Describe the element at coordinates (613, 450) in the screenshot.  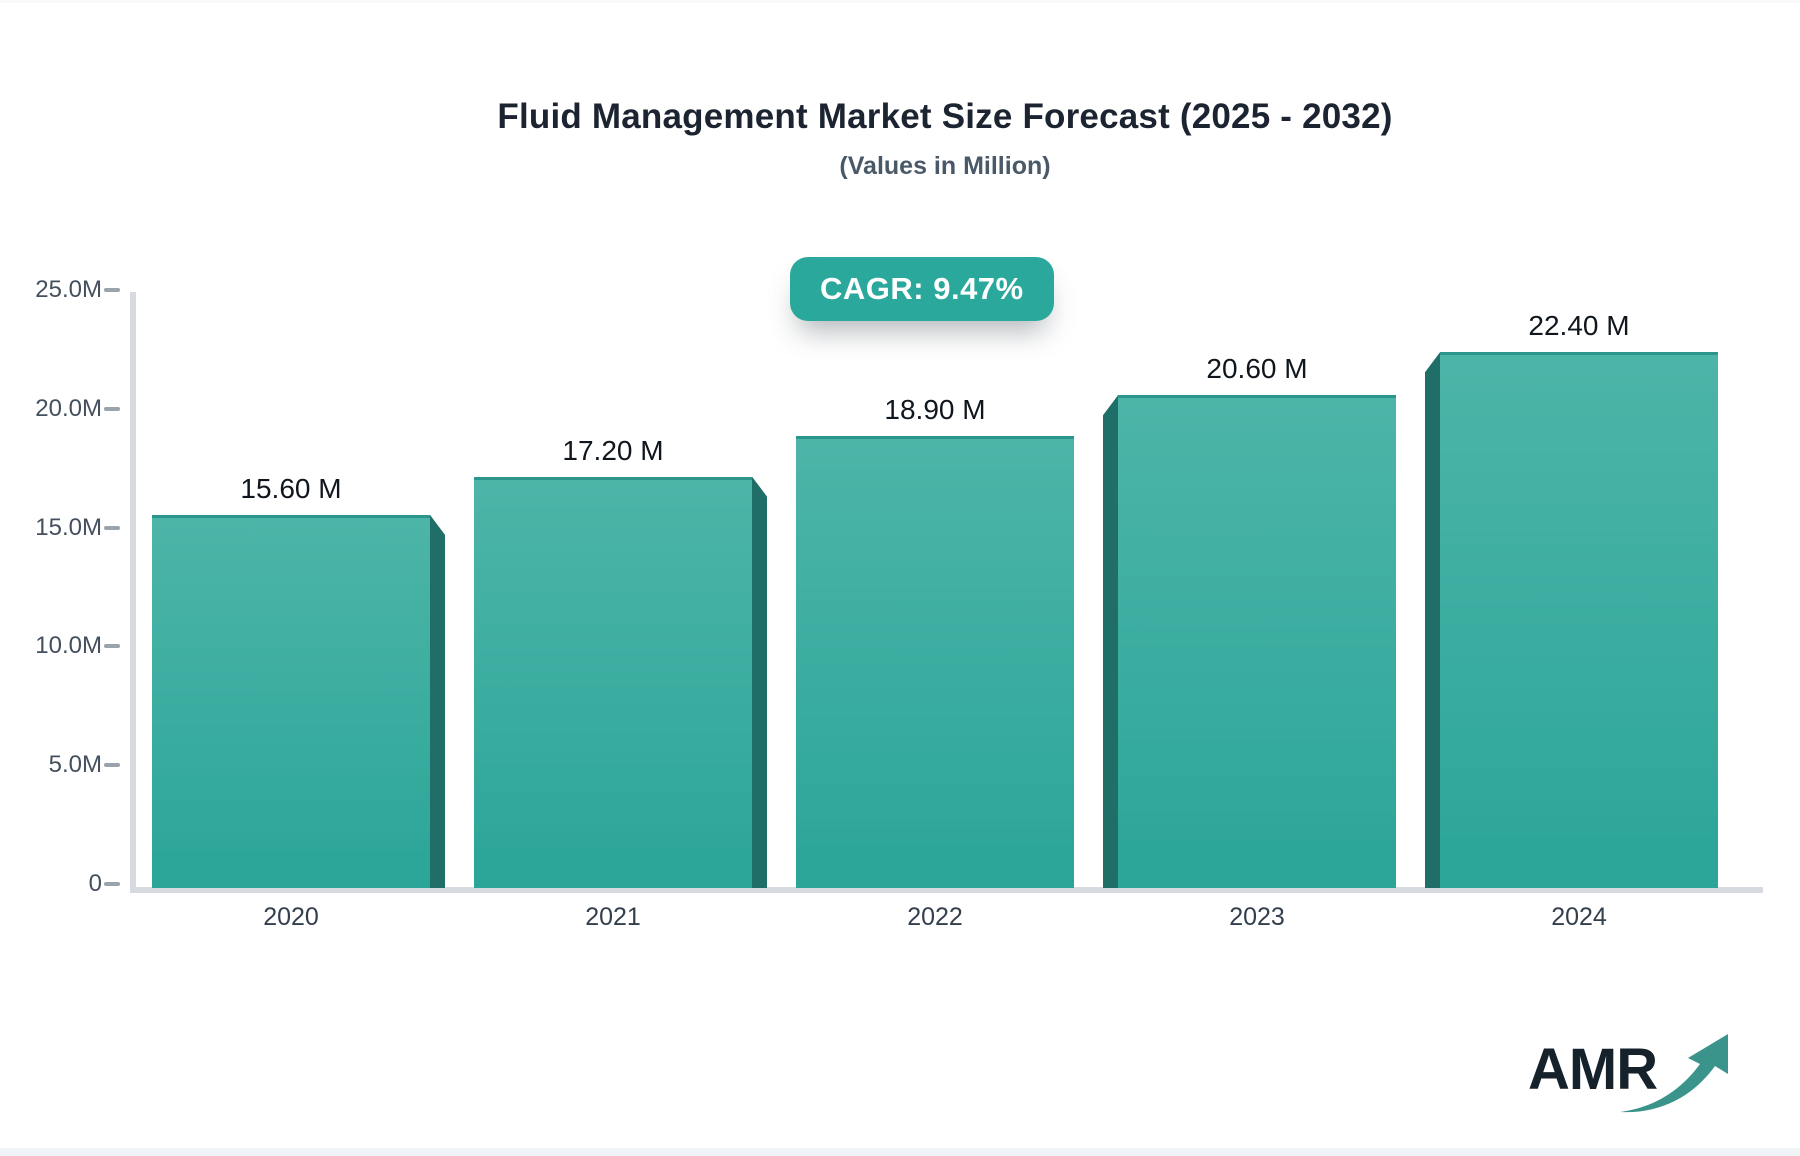
I see `bar-value-label: 17.20 M` at that location.